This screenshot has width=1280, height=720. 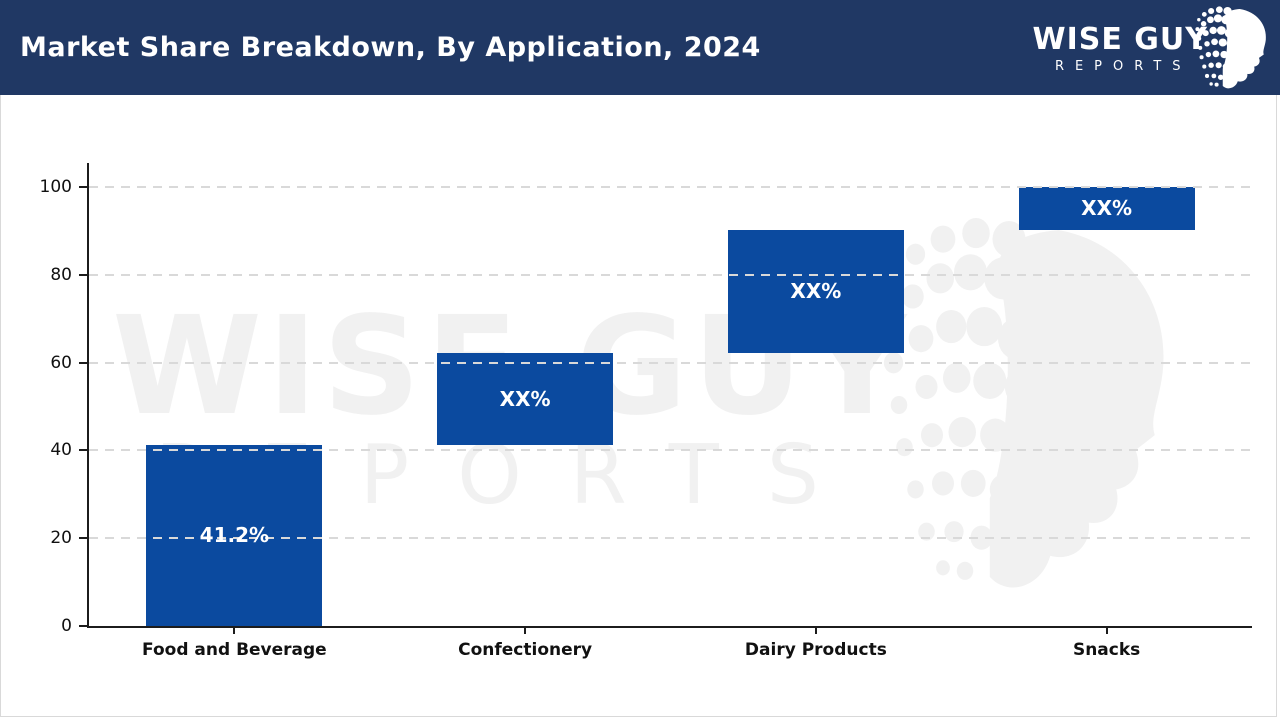 I want to click on logo-text: WISE GUY REPORTS, so click(x=1120, y=47).